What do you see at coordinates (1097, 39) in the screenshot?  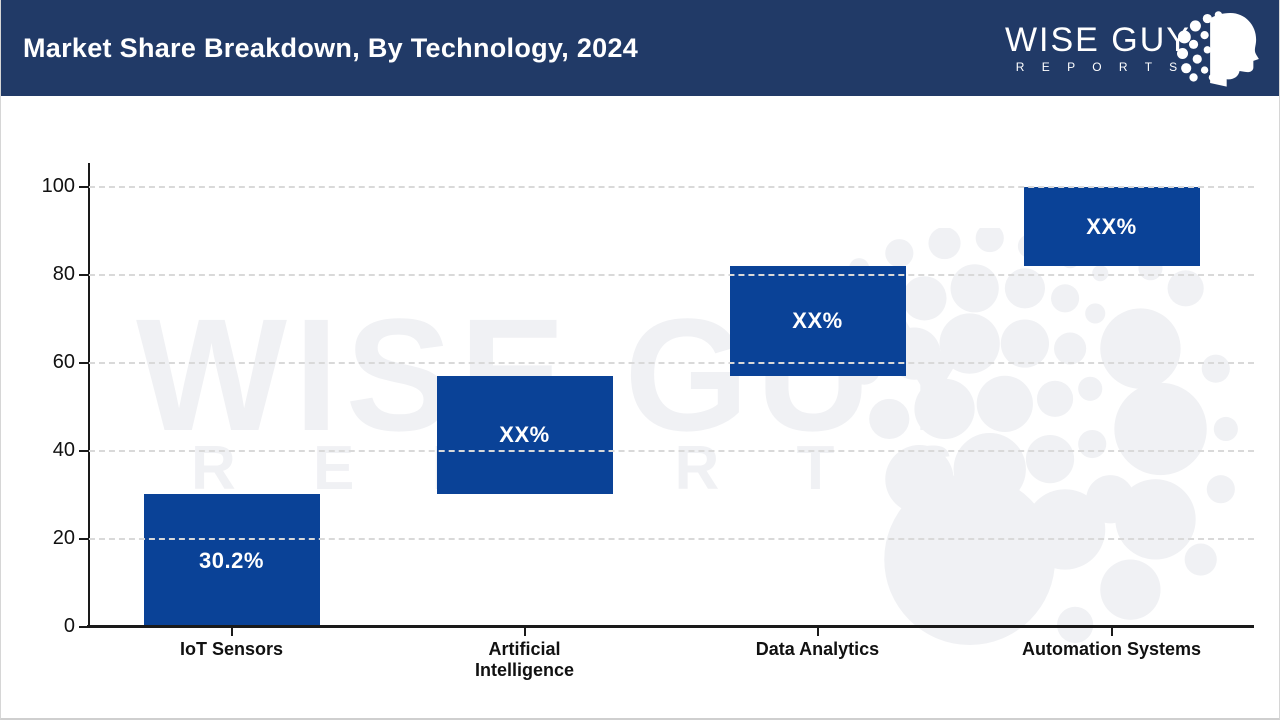 I see `logo-brand: WISE GUY` at bounding box center [1097, 39].